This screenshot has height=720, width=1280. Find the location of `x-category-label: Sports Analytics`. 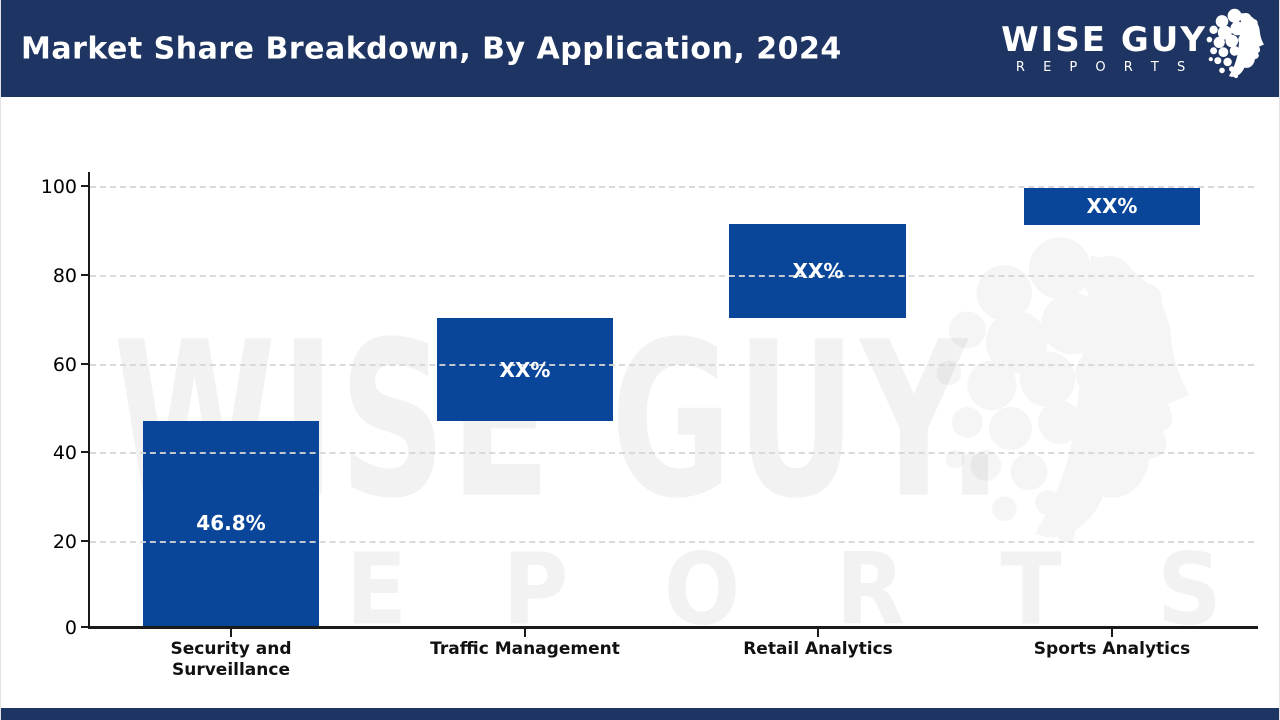

x-category-label: Sports Analytics is located at coordinates (1112, 649).